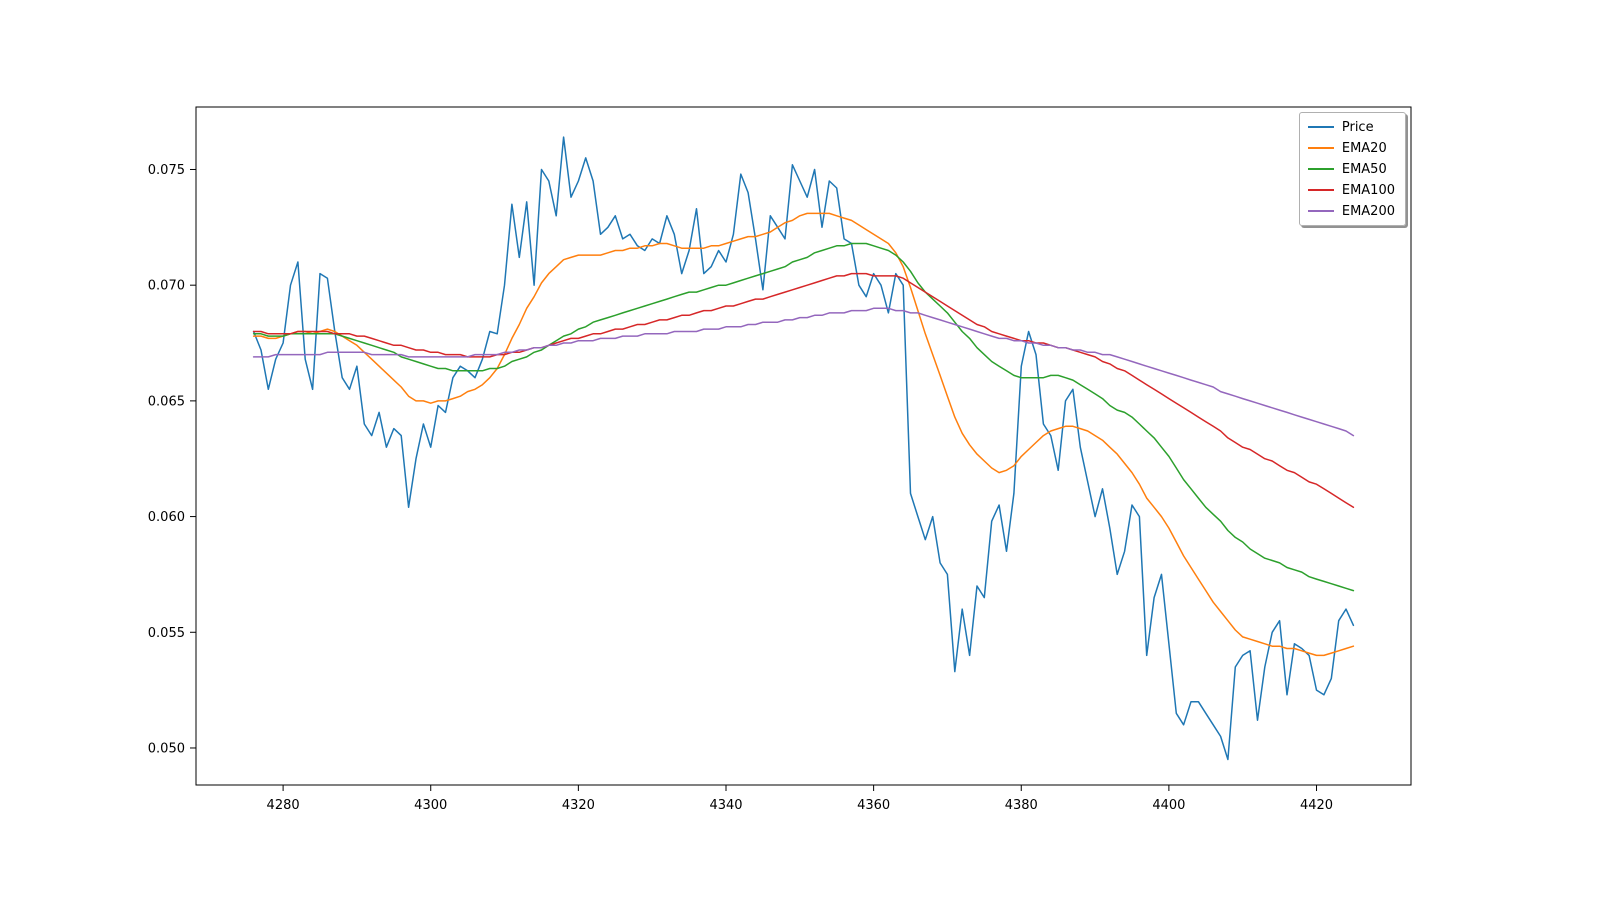 The image size is (1600, 900). What do you see at coordinates (166, 748) in the screenshot?
I see `y-tick-label: 0.050` at bounding box center [166, 748].